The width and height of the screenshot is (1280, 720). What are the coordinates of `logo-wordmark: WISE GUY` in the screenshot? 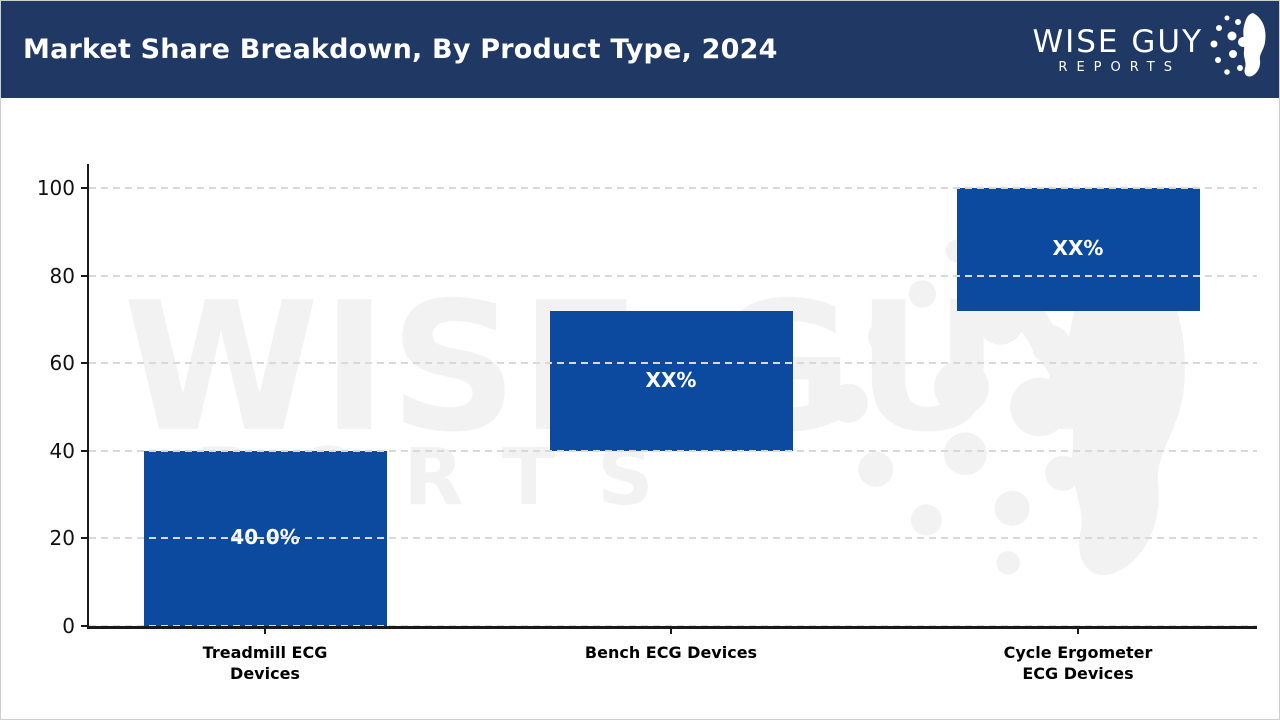 It's located at (1117, 41).